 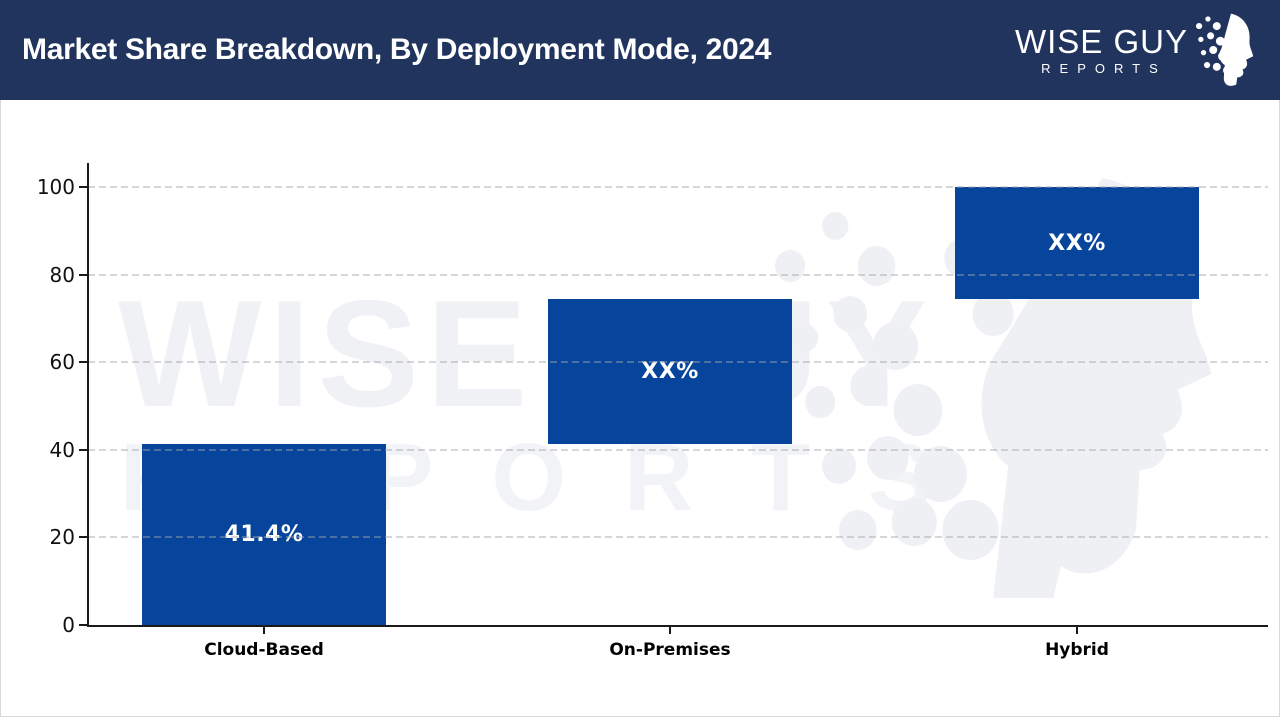 I want to click on x-category-label: Cloud-Based, so click(x=264, y=650).